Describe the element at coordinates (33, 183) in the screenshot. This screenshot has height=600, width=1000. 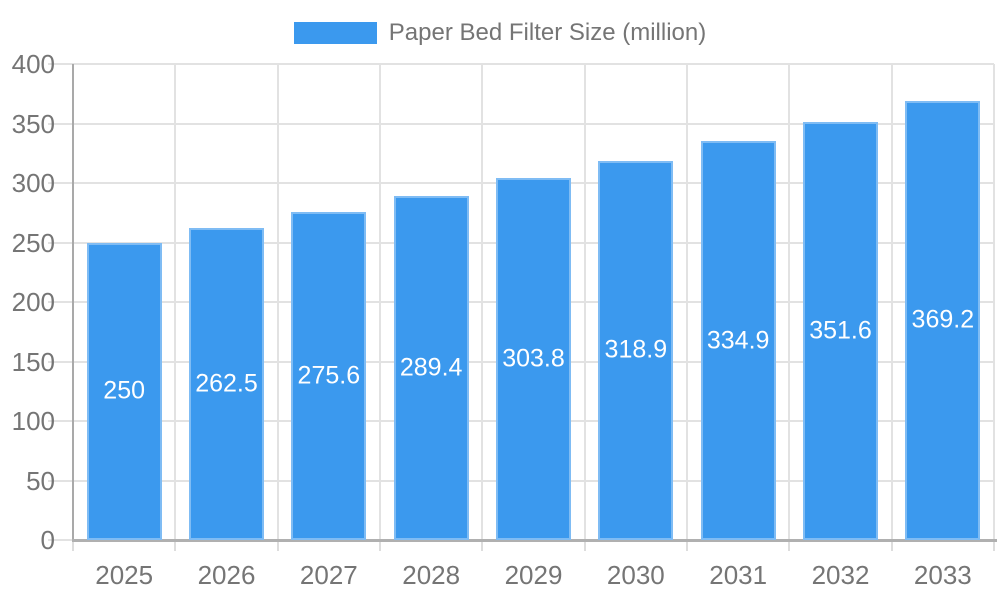
I see `y-axis-tick-label: 300` at that location.